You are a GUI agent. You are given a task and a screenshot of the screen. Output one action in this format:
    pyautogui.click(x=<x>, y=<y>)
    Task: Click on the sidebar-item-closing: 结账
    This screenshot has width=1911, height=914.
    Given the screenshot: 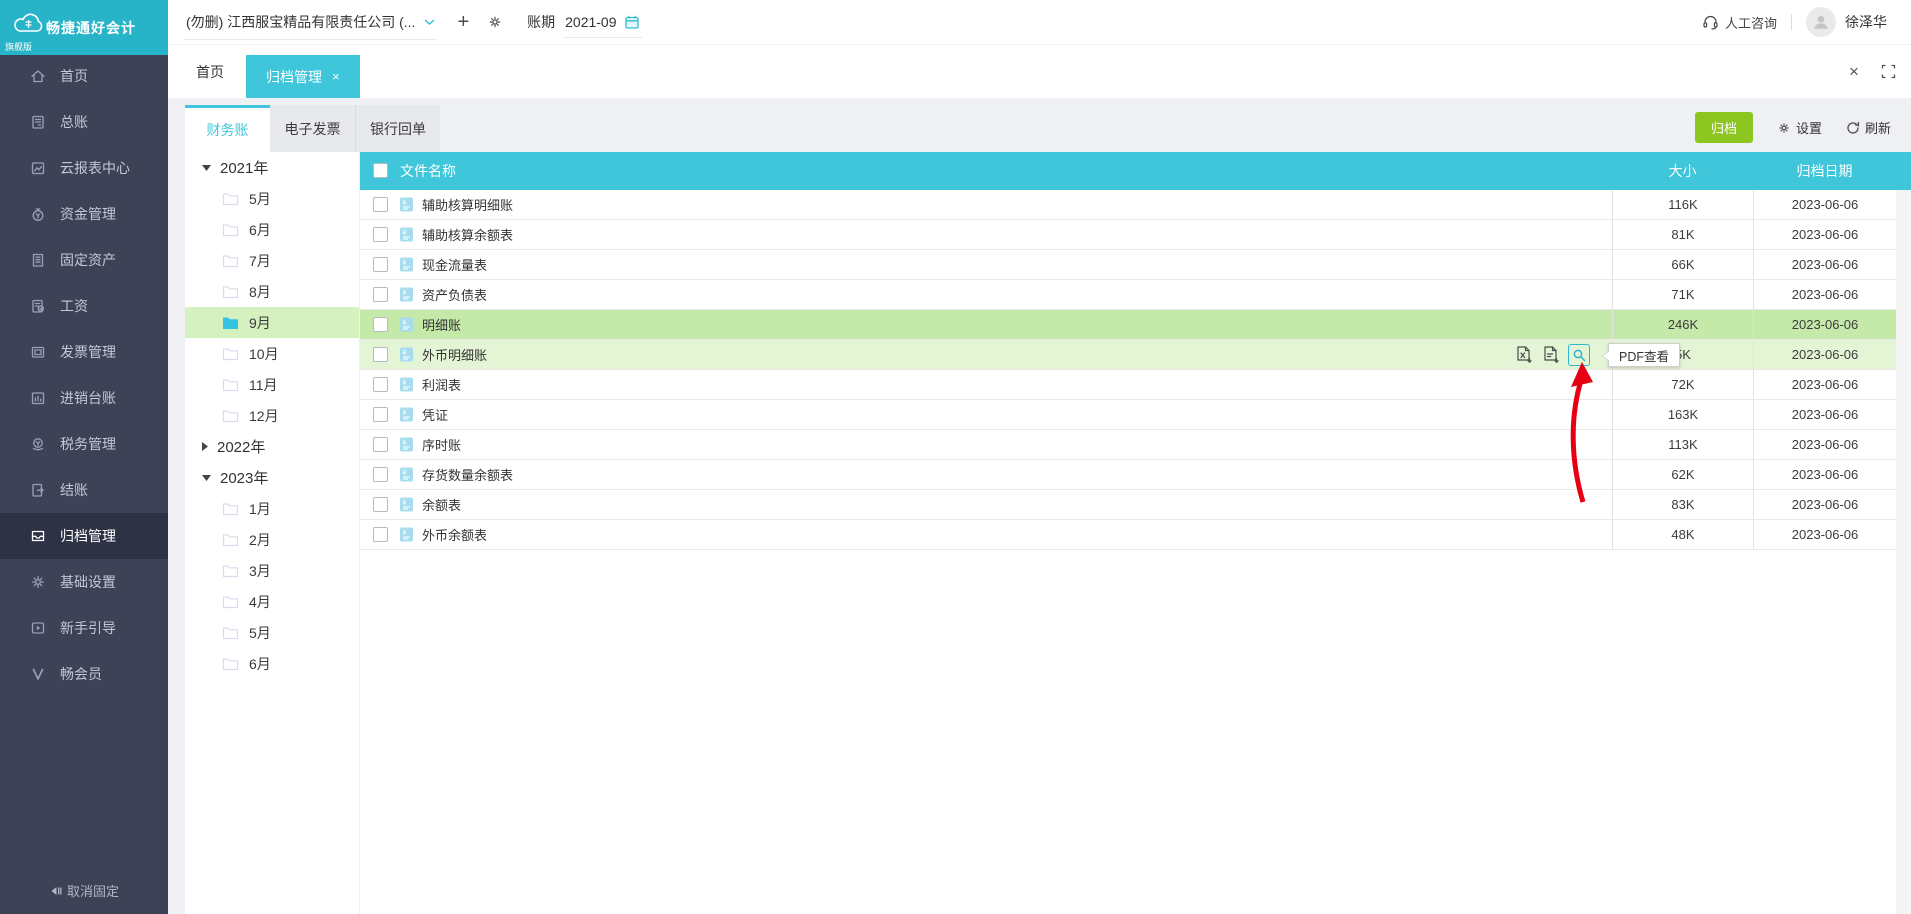 What is the action you would take?
    pyautogui.click(x=84, y=490)
    